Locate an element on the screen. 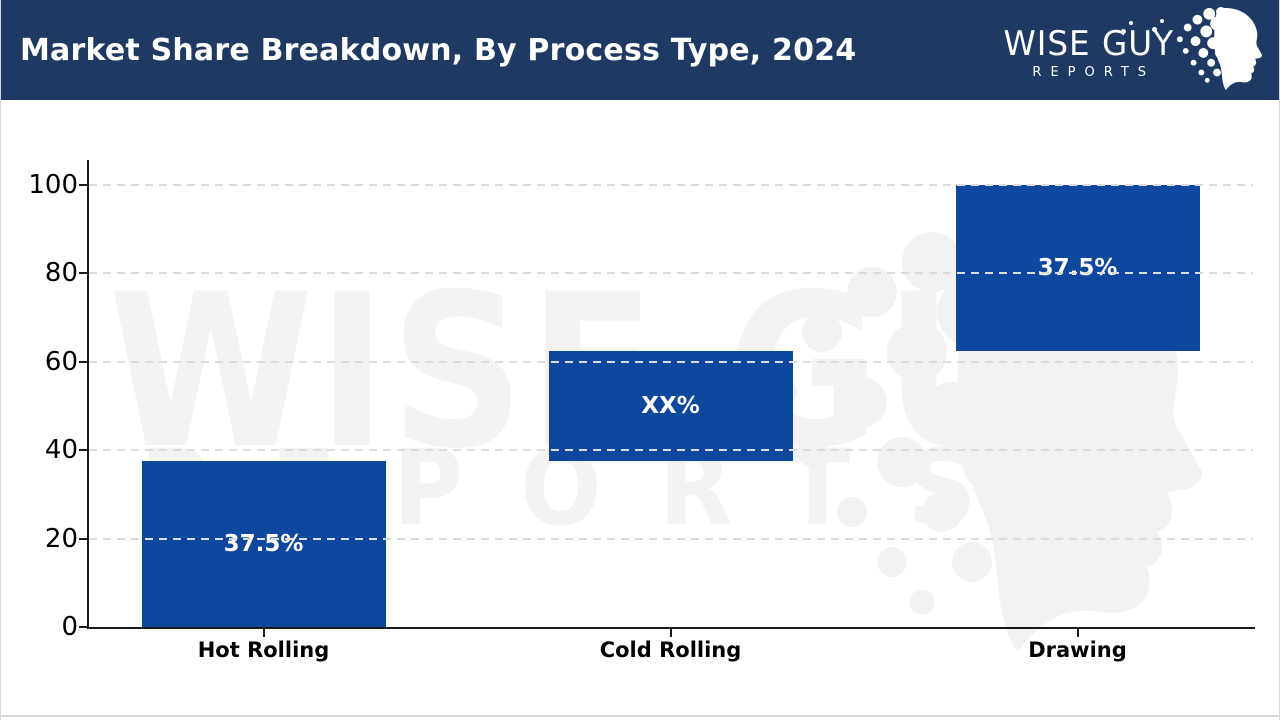 This screenshot has height=720, width=1280. bar-value-label: XX% is located at coordinates (670, 406).